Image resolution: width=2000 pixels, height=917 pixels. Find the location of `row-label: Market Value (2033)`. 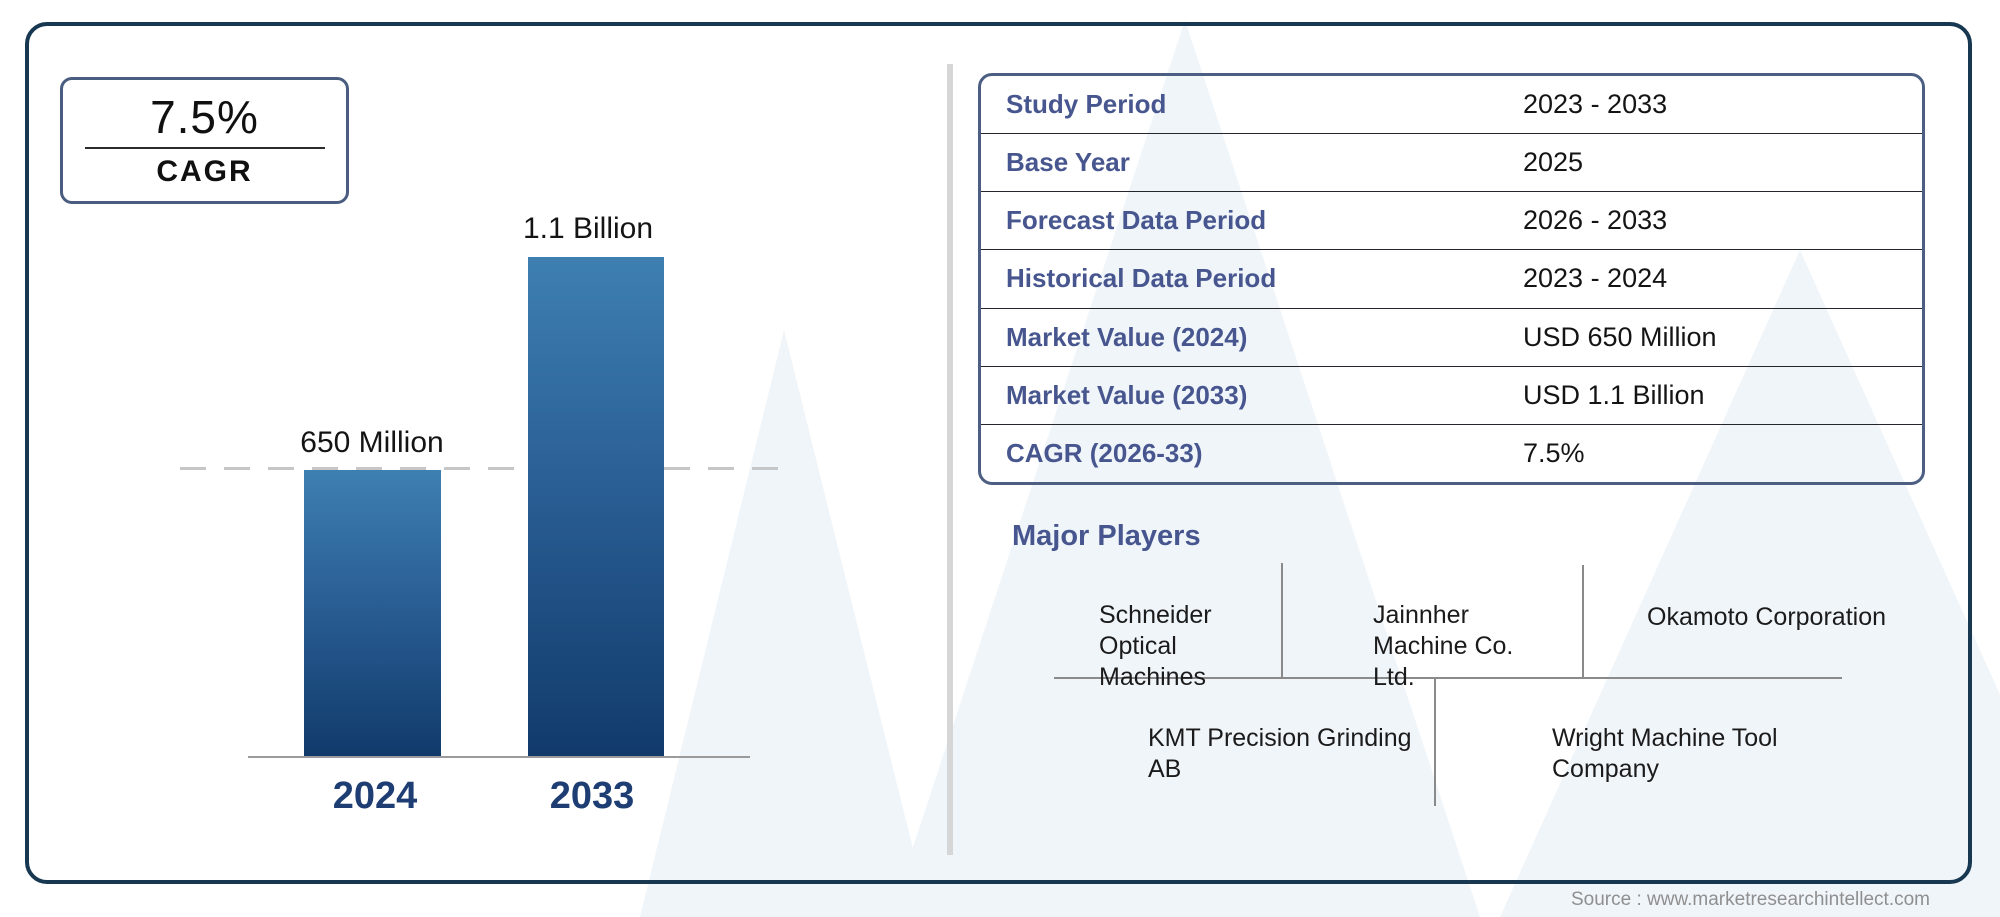

row-label: Market Value (2033) is located at coordinates (1127, 394).